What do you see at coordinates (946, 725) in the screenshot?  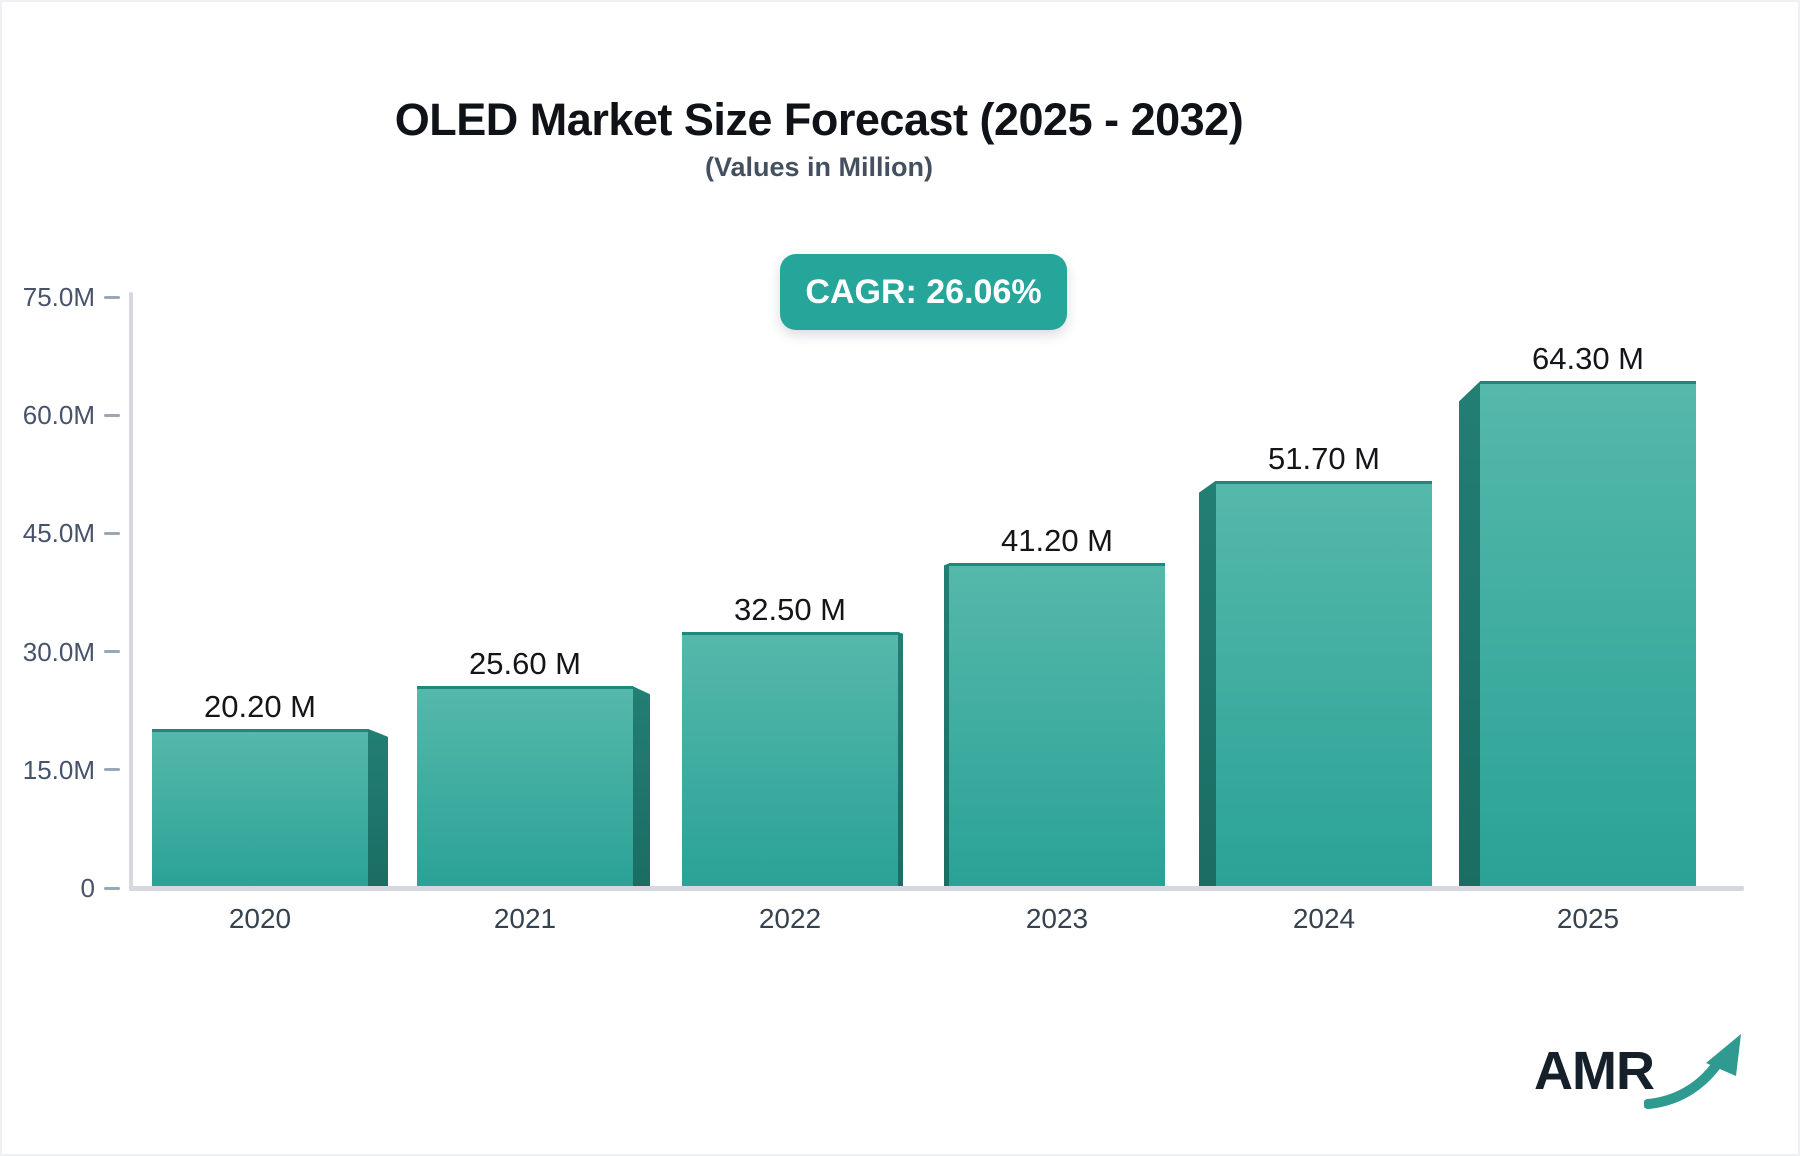 I see `bar-2023-side` at bounding box center [946, 725].